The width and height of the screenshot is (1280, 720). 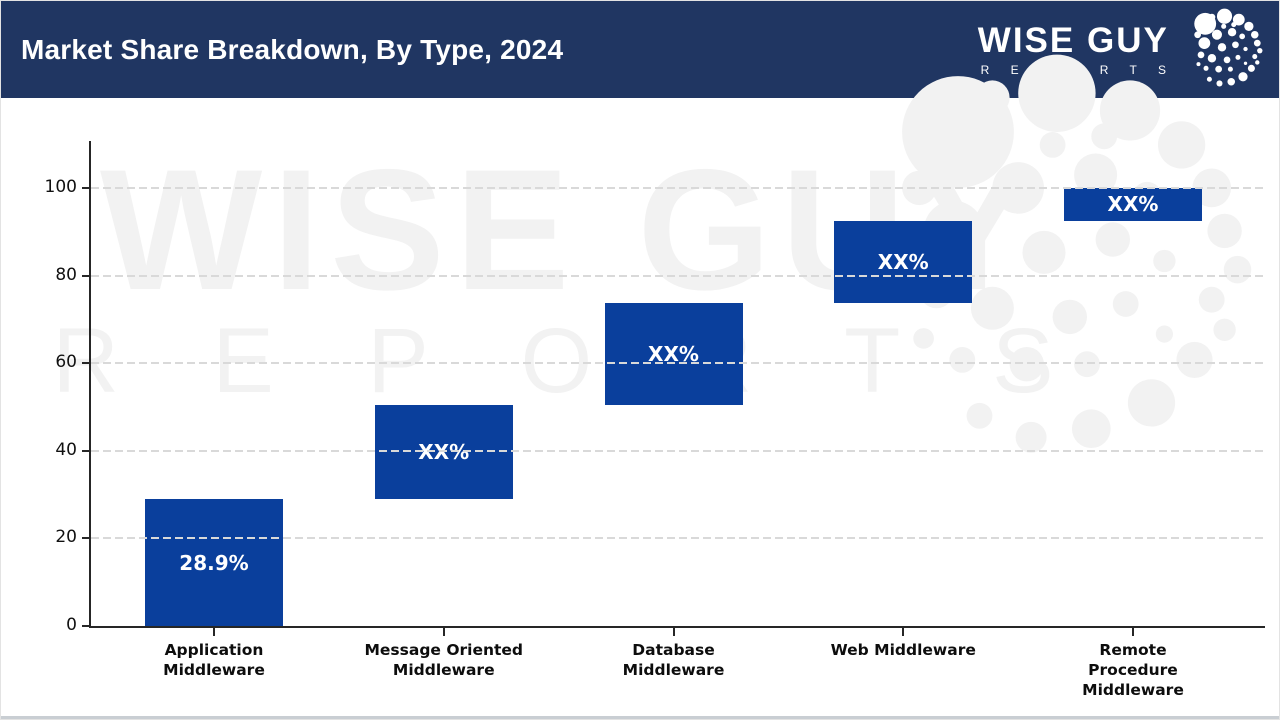 What do you see at coordinates (66, 362) in the screenshot?
I see `y-tick-label: 60` at bounding box center [66, 362].